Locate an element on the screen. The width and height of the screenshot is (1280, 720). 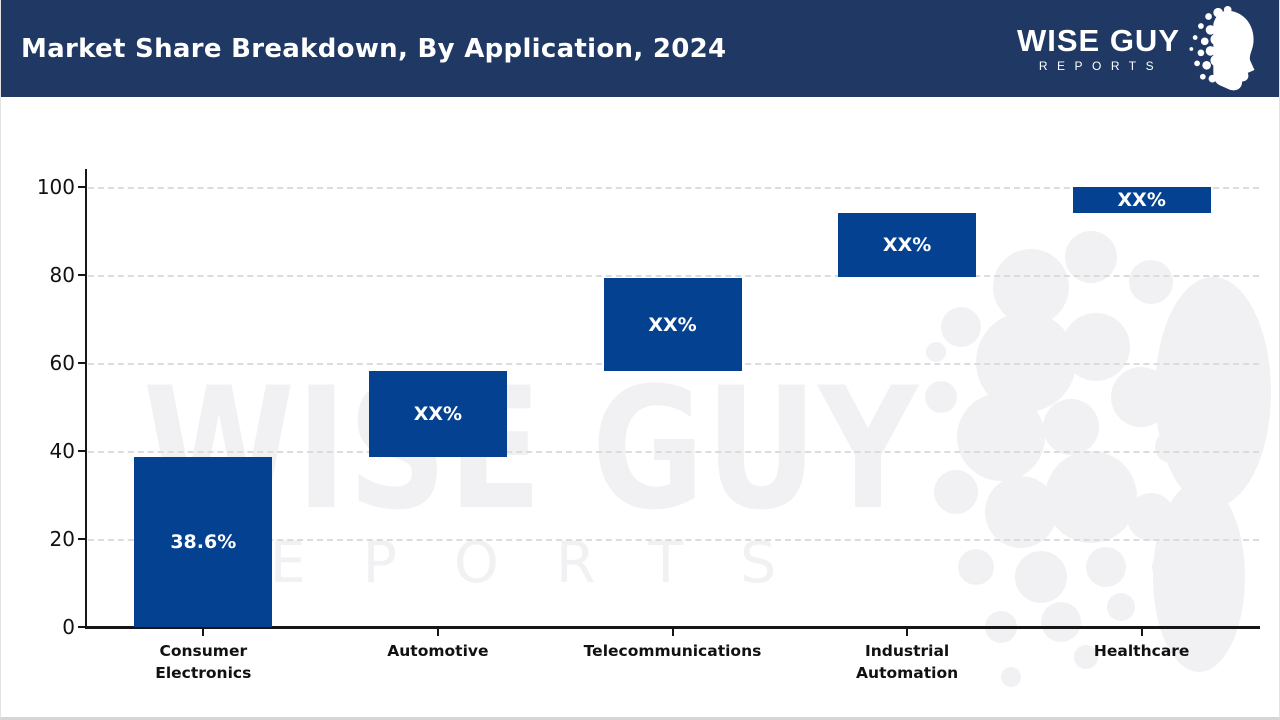
logo-primary-text: WISE GUY is located at coordinates (1098, 40).